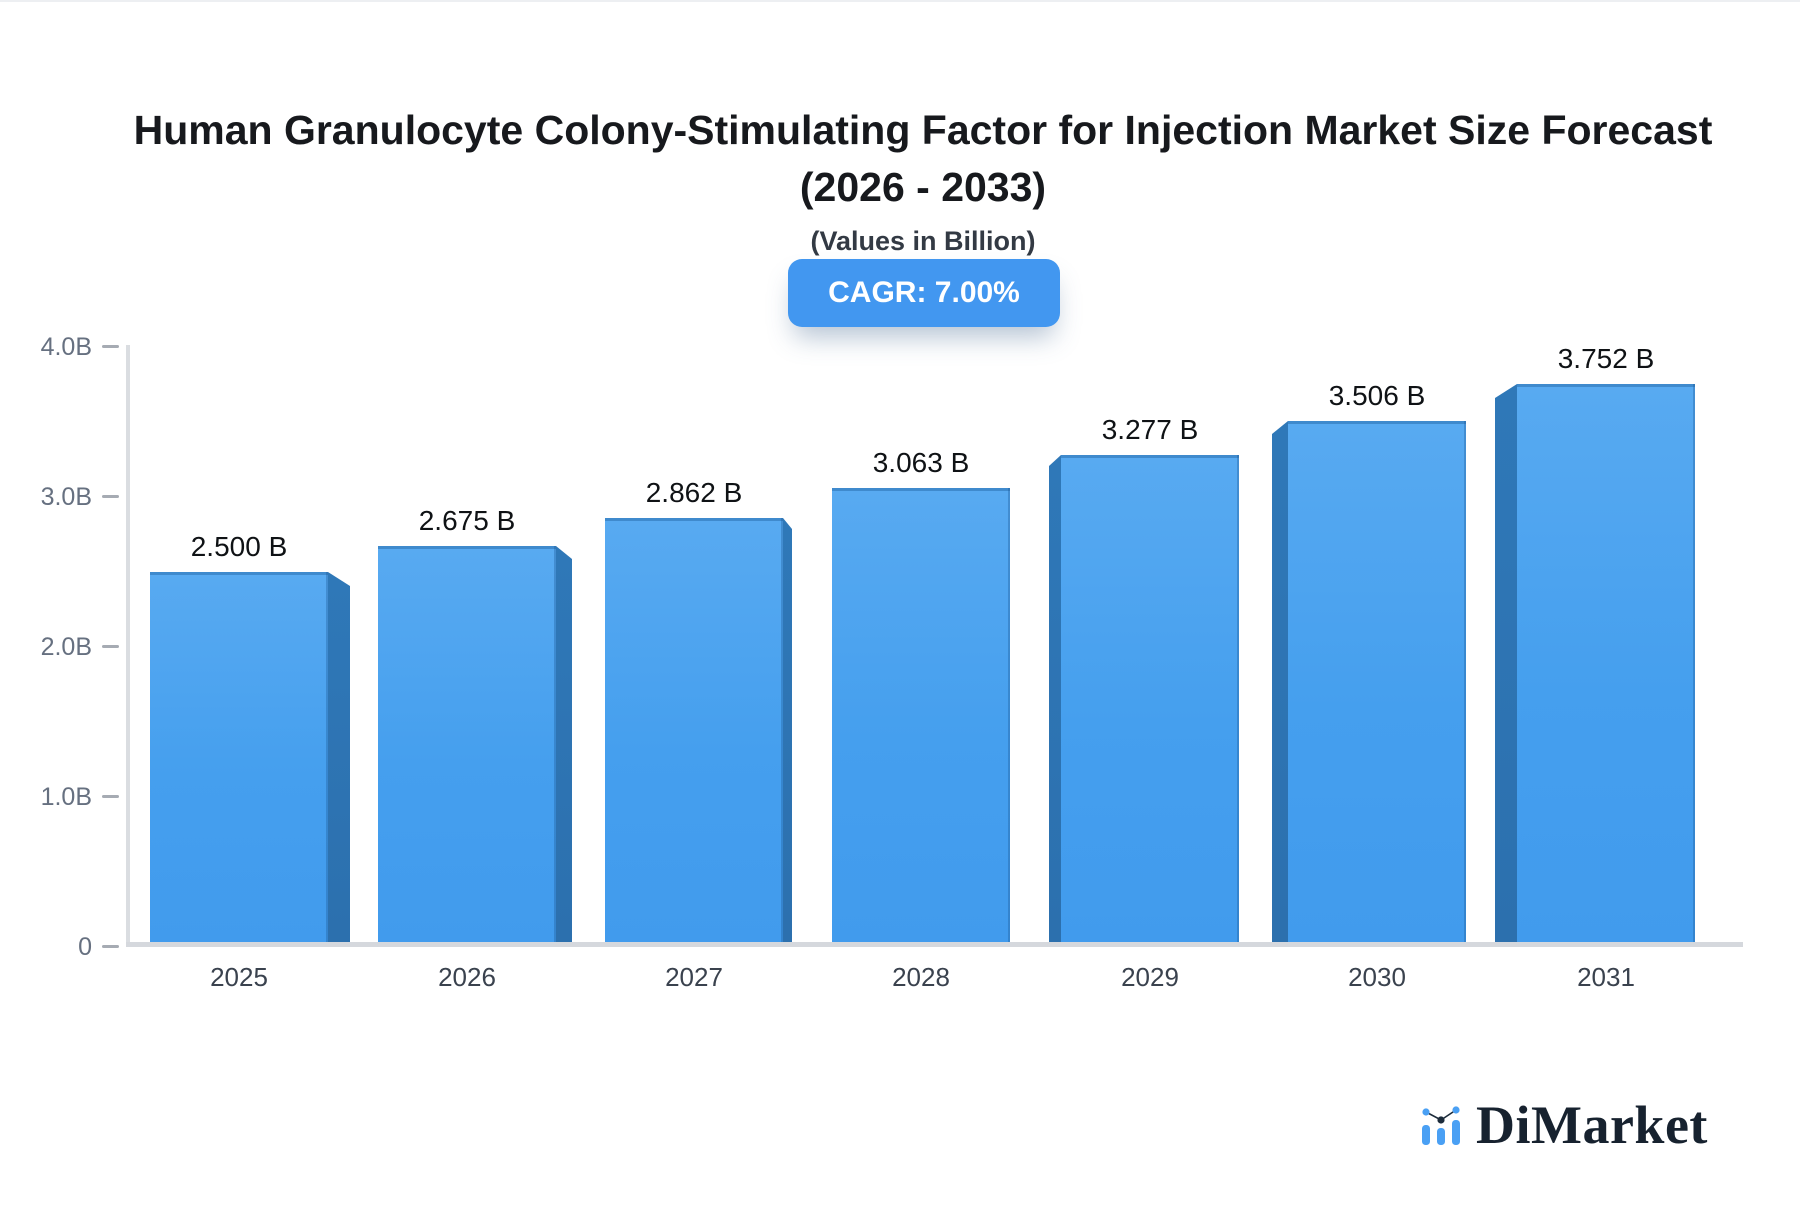 This screenshot has width=1800, height=1212. What do you see at coordinates (239, 546) in the screenshot?
I see `bar-value-label-2025: 2.500 B` at bounding box center [239, 546].